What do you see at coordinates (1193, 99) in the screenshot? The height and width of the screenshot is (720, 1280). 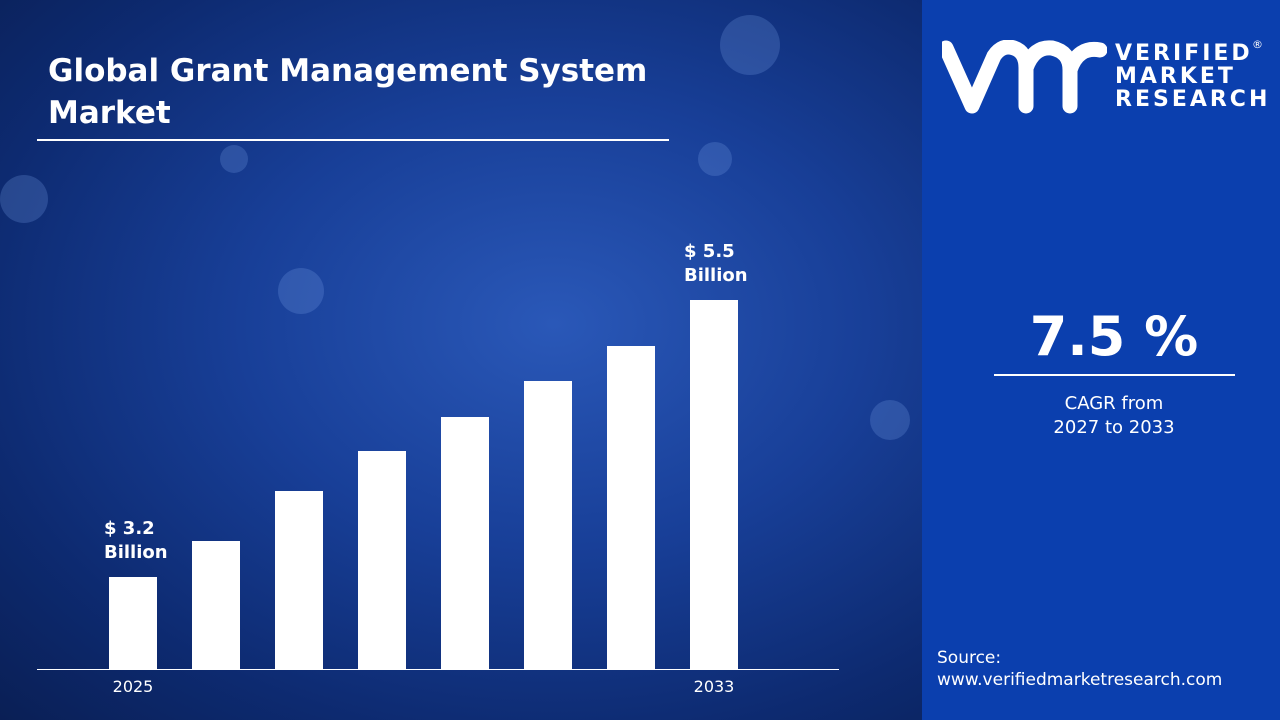 I see `brand-line-3: RESEARCH` at bounding box center [1193, 99].